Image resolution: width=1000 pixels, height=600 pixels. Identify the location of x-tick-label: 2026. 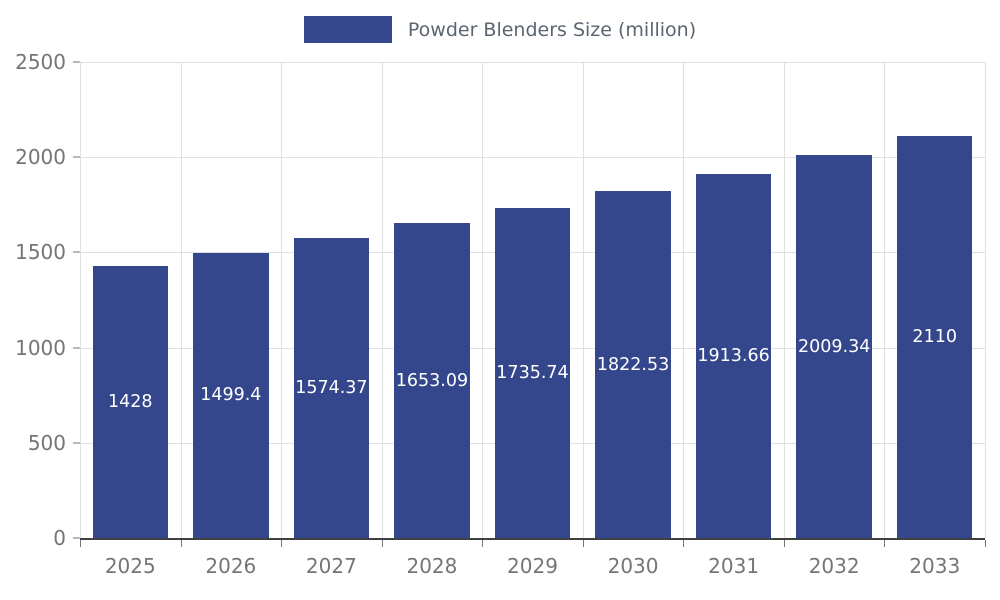
(231, 566).